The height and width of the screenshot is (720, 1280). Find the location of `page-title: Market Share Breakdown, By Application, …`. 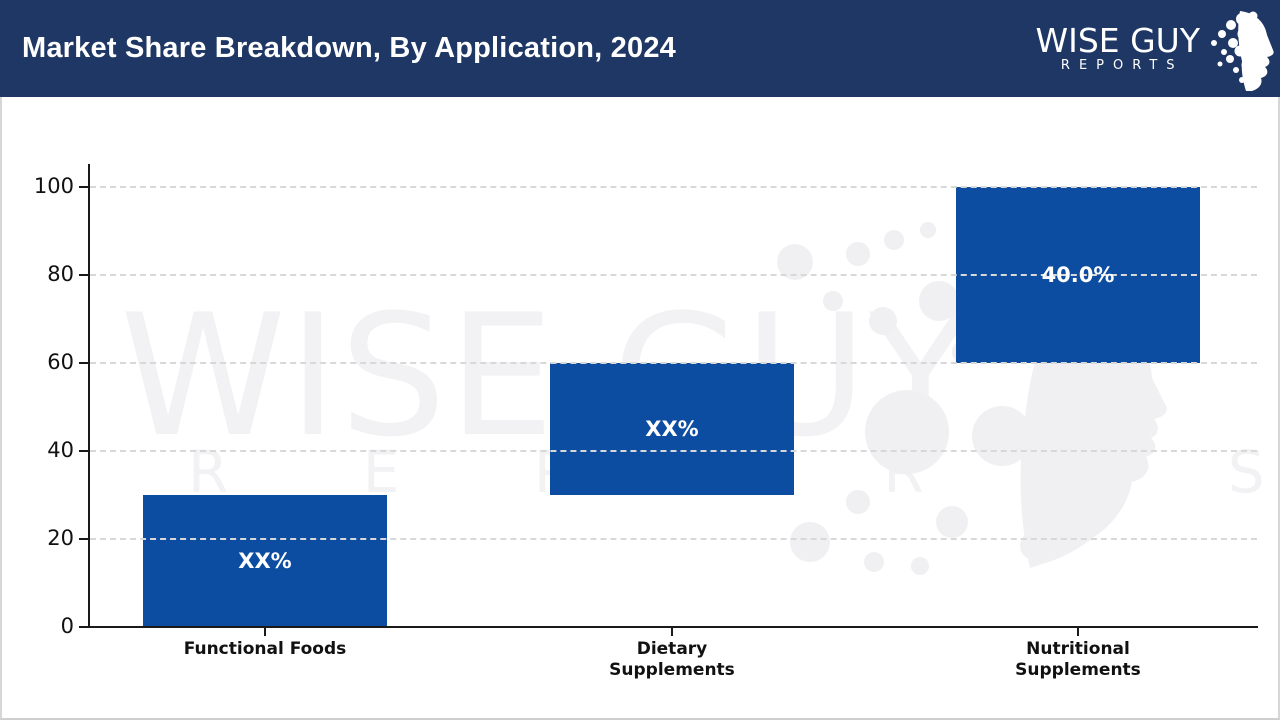

page-title: Market Share Breakdown, By Application, … is located at coordinates (349, 48).